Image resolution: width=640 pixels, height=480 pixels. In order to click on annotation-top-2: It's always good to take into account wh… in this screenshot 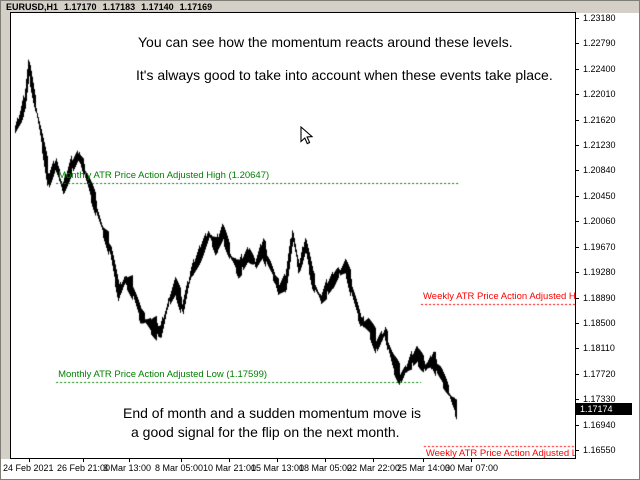, I will do `click(344, 75)`.